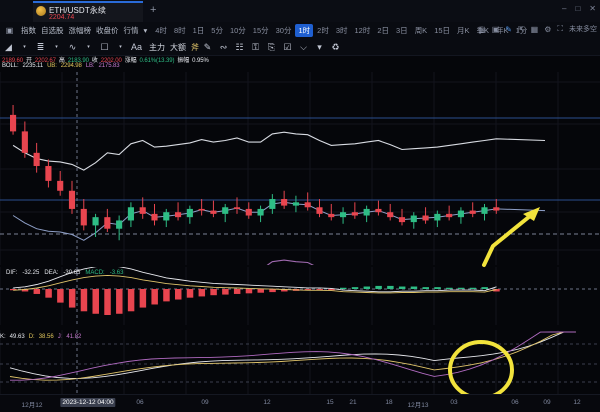  What do you see at coordinates (31, 273) in the screenshot?
I see `macd-dif-value: -32.25` at bounding box center [31, 273].